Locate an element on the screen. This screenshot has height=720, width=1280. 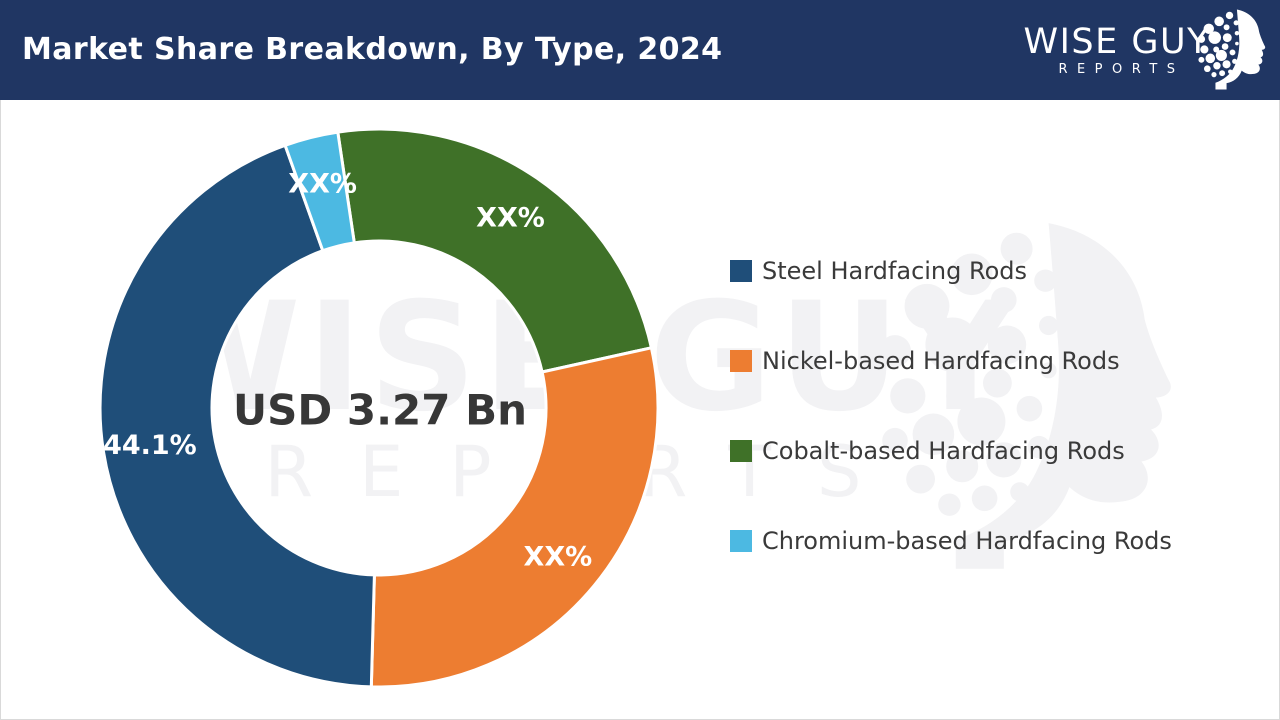
legend-label-chromium: Chromium-based Hardfacing Rods is located at coordinates (967, 541).